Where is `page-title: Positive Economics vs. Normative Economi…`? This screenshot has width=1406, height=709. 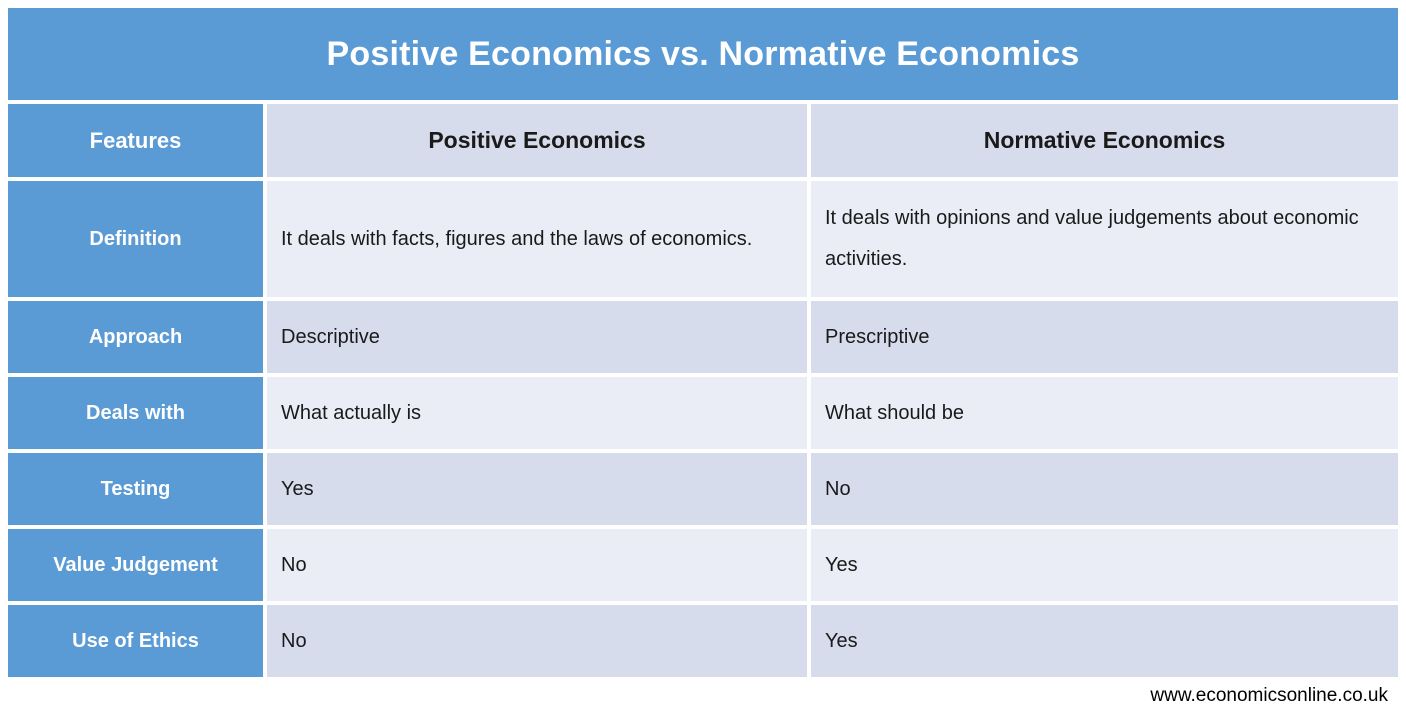 page-title: Positive Economics vs. Normative Economi… is located at coordinates (703, 53).